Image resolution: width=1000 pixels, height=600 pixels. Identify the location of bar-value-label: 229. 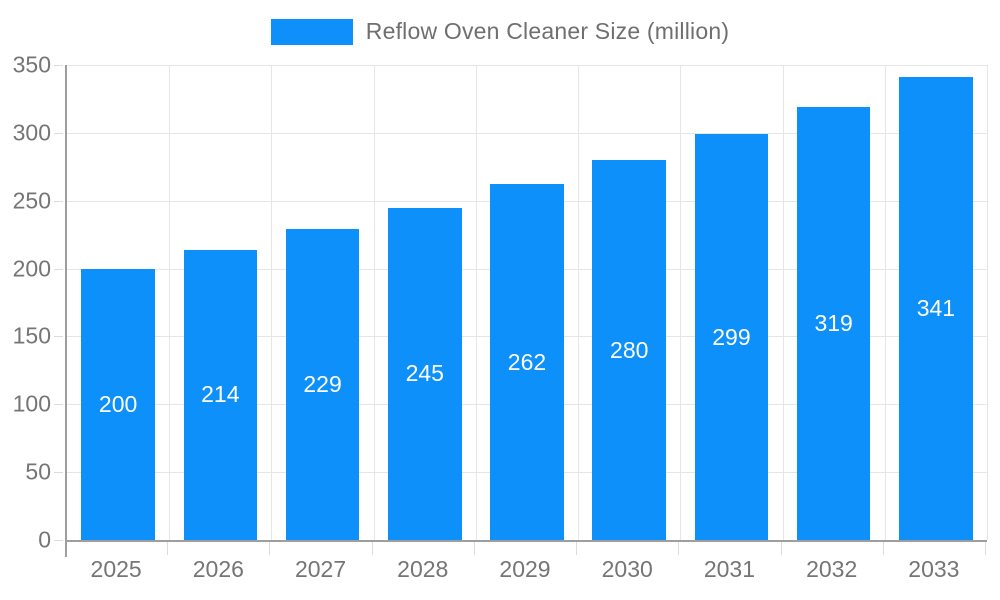
(322, 384).